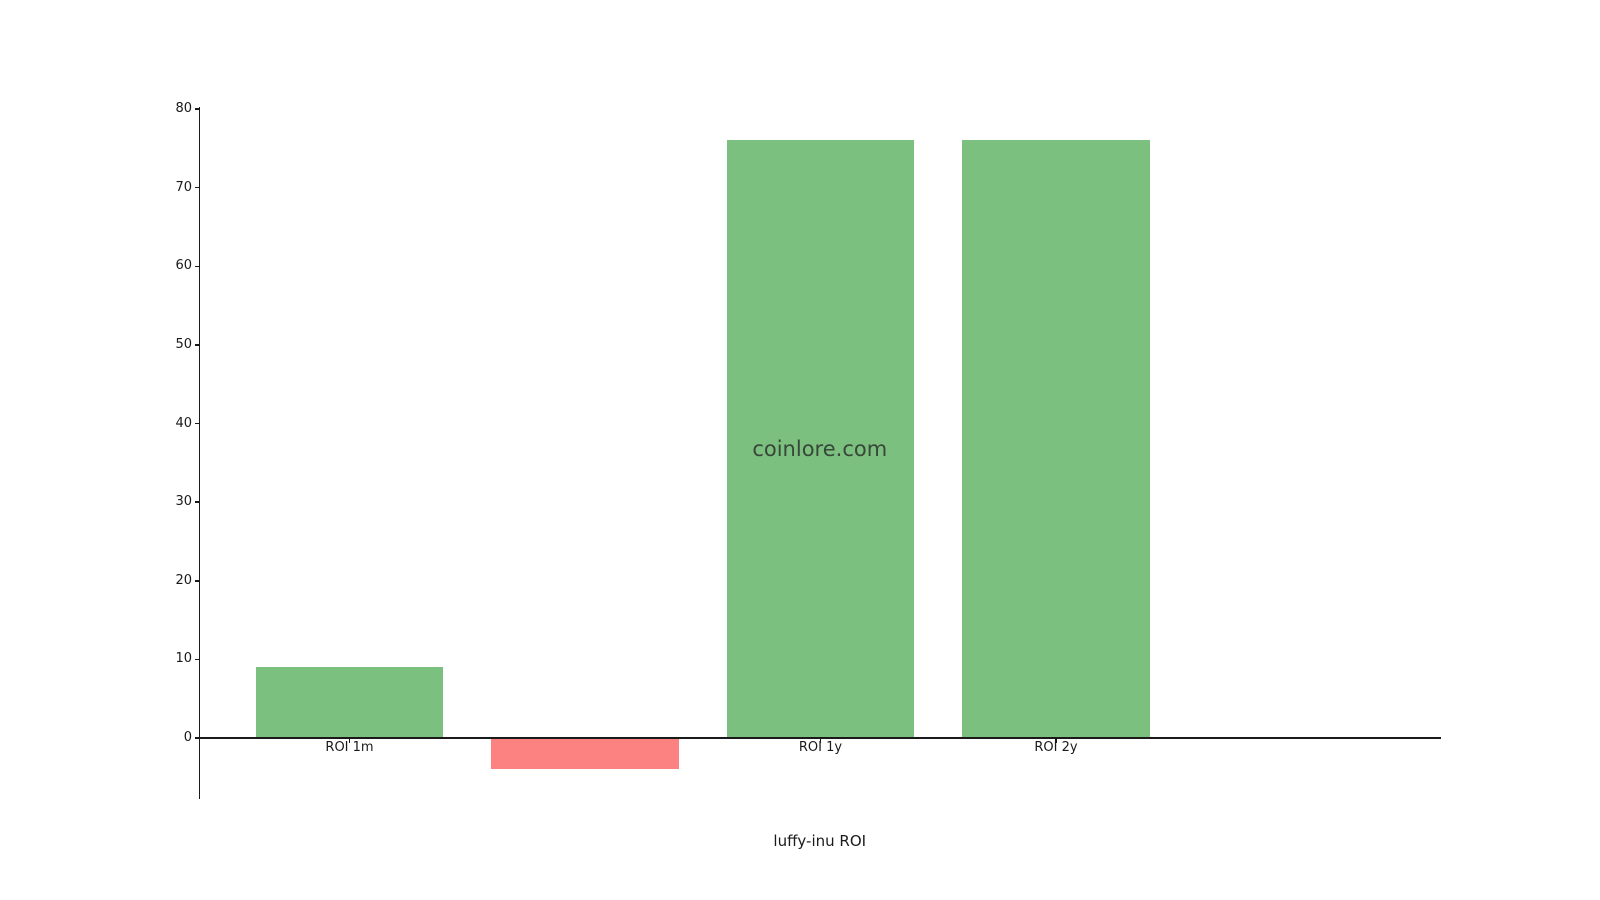 The width and height of the screenshot is (1600, 900). I want to click on bar-unlabeled, so click(585, 754).